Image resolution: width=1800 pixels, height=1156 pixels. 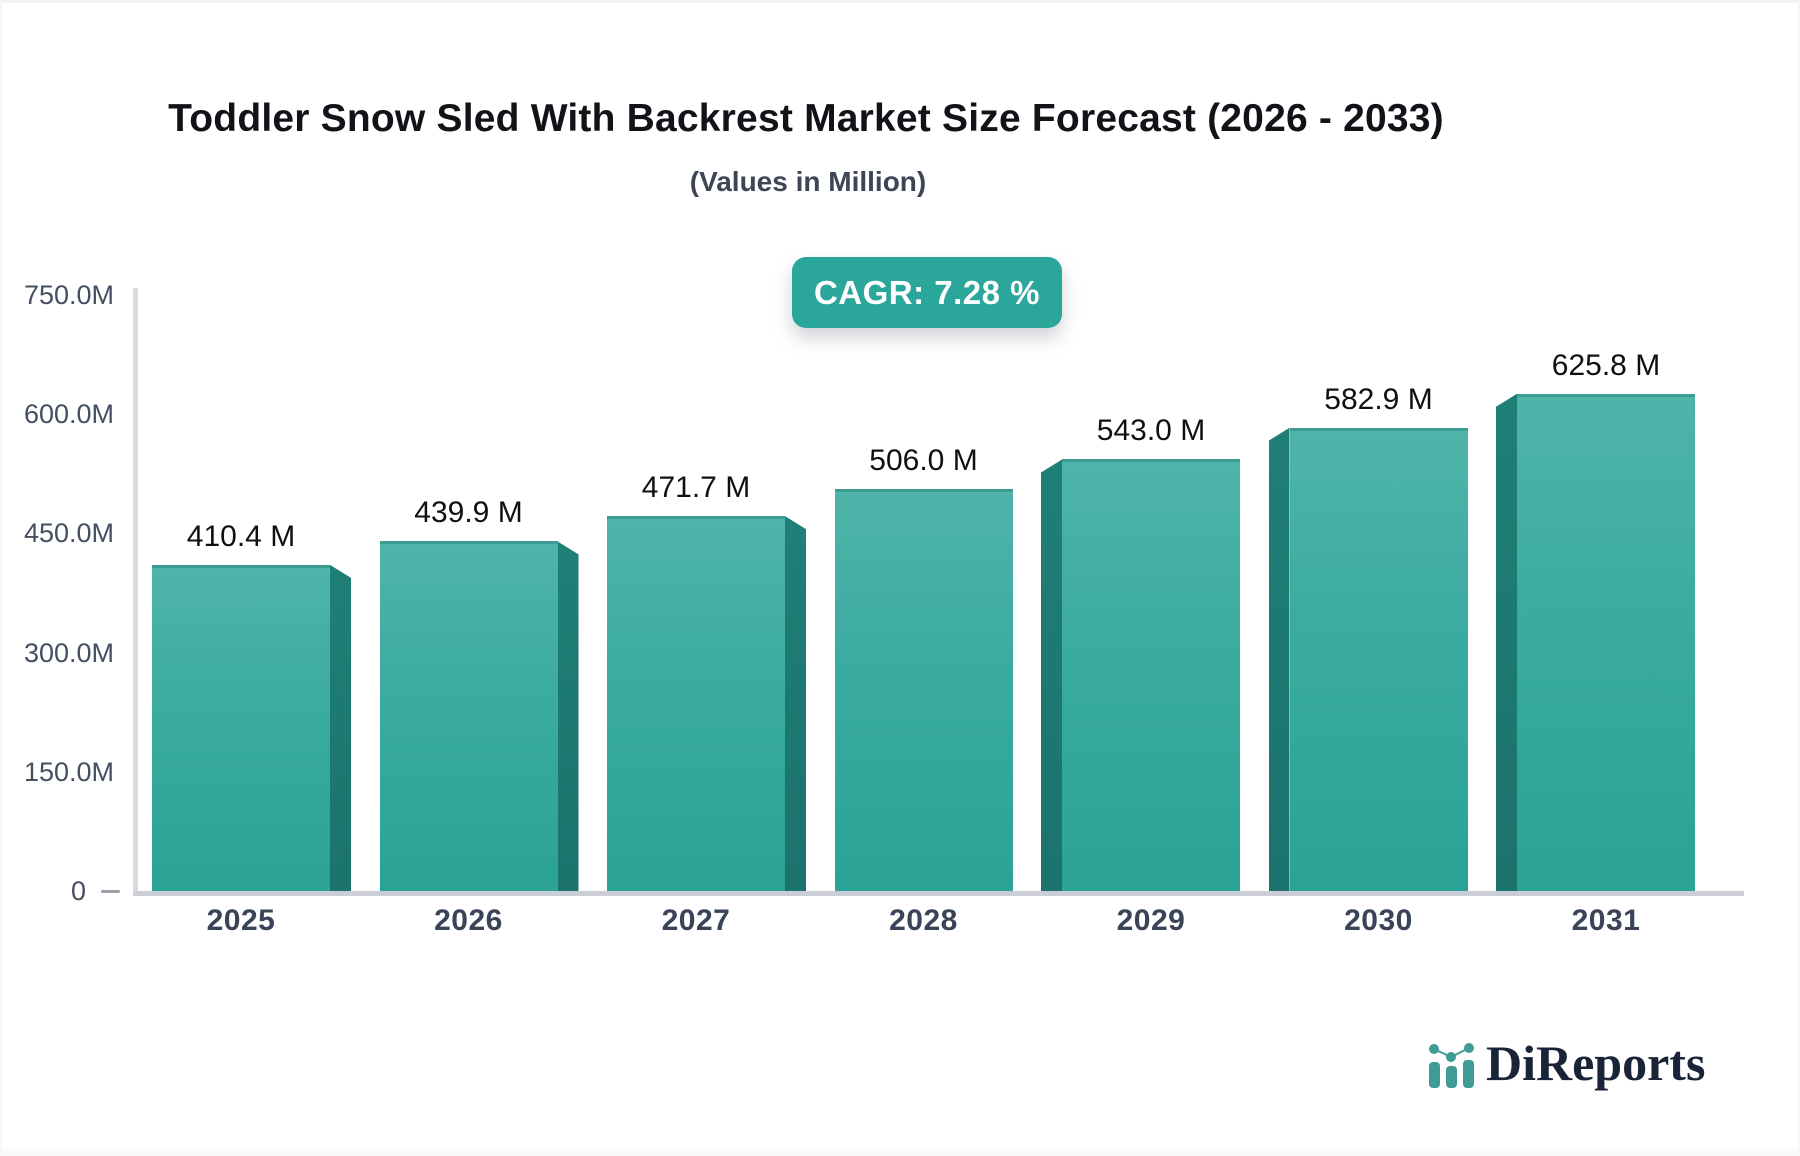 I want to click on bar-value-label: 410.4 M, so click(x=241, y=536).